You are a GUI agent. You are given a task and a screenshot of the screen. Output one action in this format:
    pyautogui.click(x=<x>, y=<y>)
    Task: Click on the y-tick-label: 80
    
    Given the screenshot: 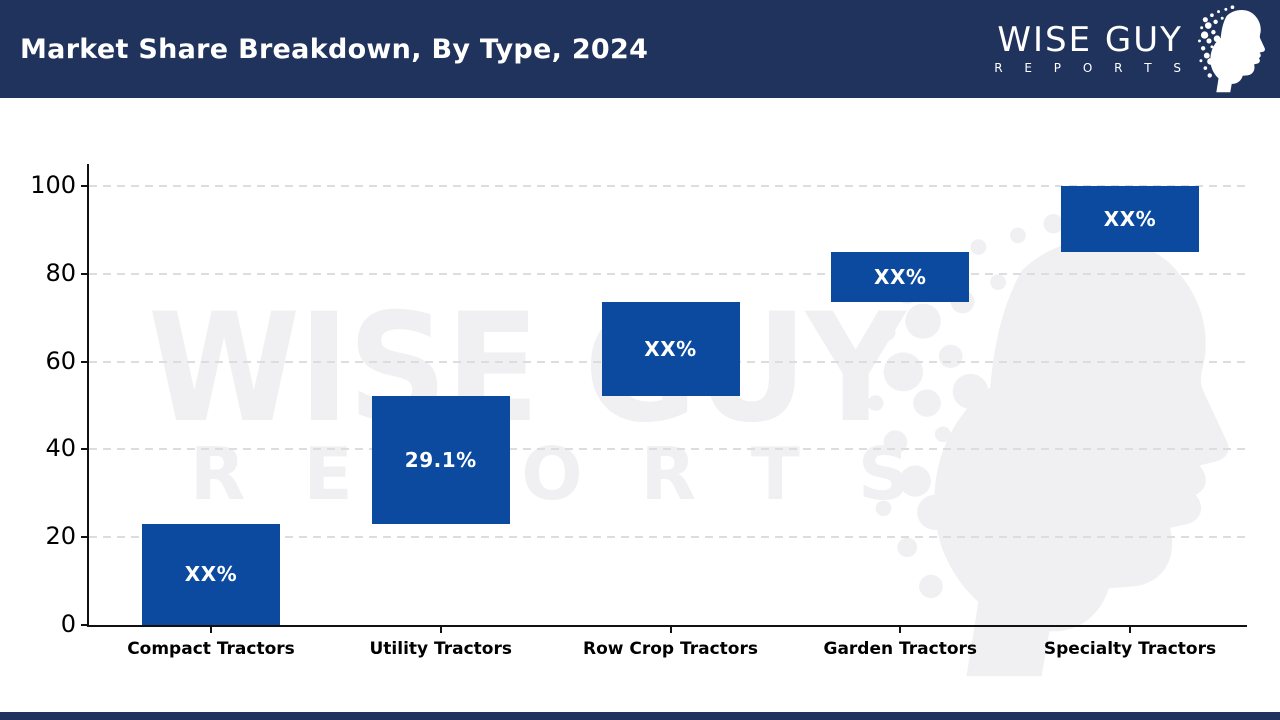 What is the action you would take?
    pyautogui.click(x=60, y=272)
    